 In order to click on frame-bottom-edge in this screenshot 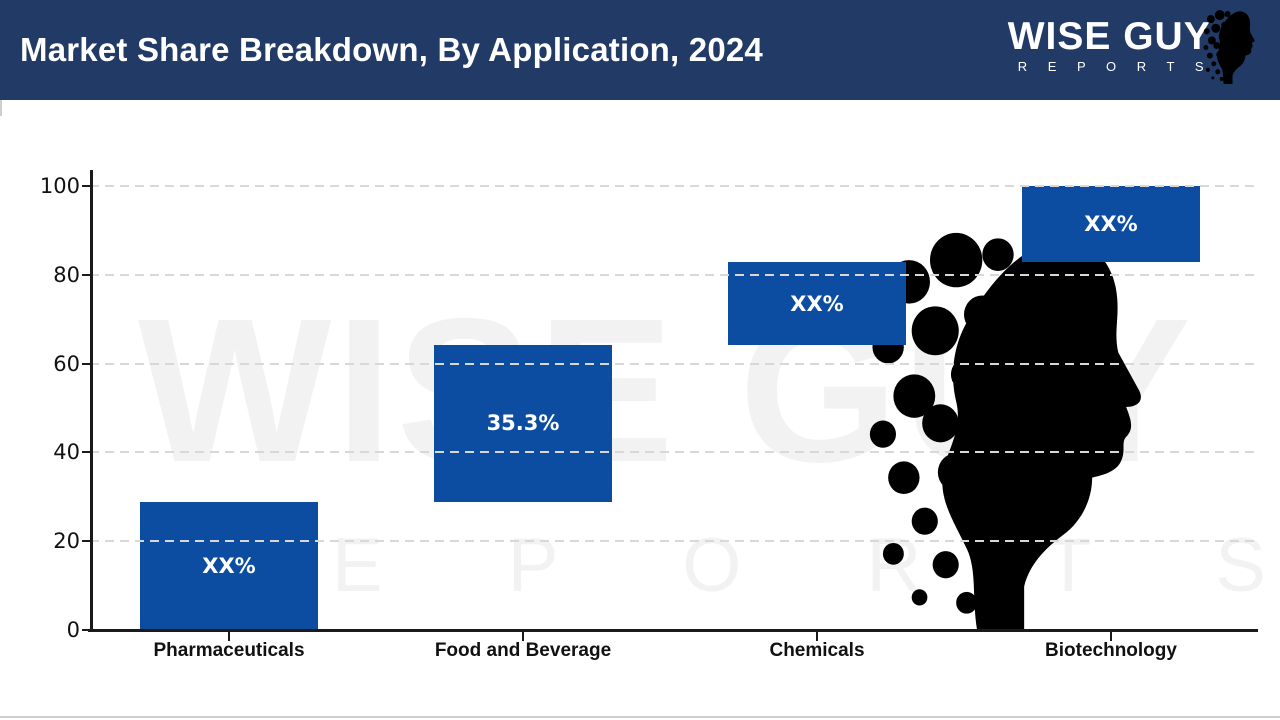, I will do `click(640, 717)`.